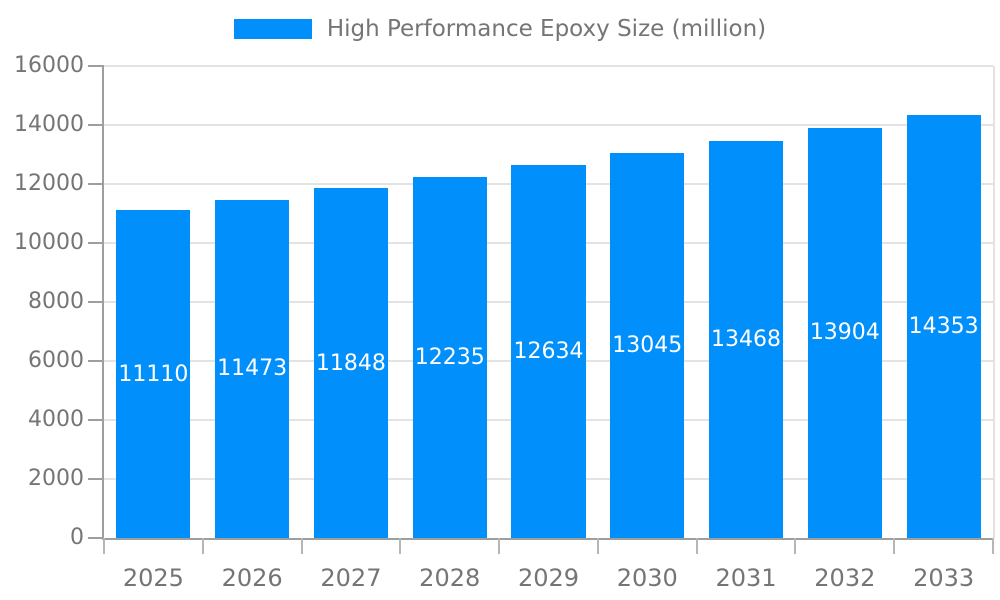 The width and height of the screenshot is (1000, 600). I want to click on x-axis-labels: 2025 2026 2027 2028 2029 2030 2031 2032 2033, so click(548, 578).